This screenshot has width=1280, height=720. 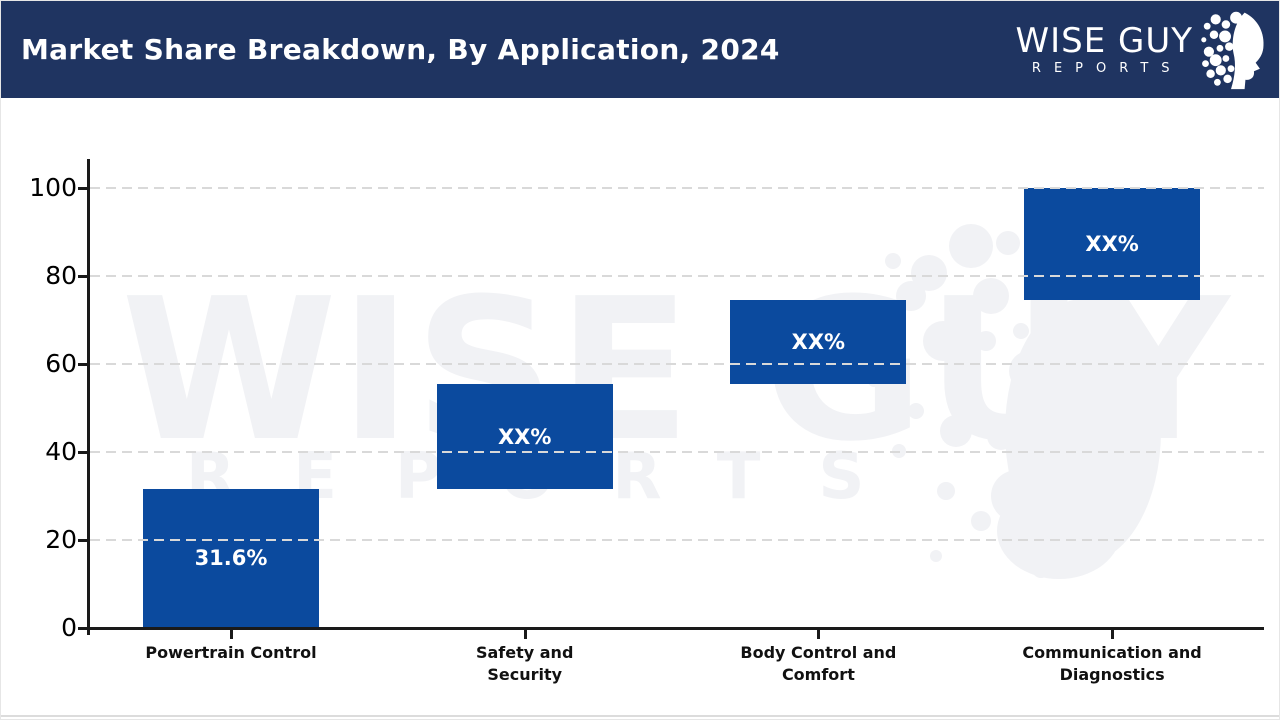 I want to click on bar-safety-and-security: XX%, so click(x=524, y=436).